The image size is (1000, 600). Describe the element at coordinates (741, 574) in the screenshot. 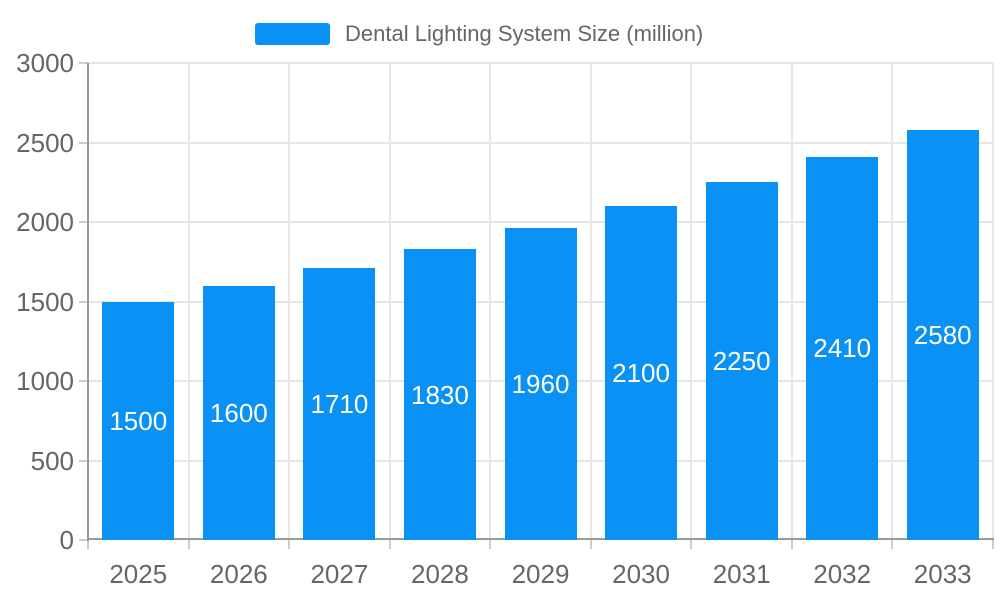

I see `x-axis-label: 2031` at that location.